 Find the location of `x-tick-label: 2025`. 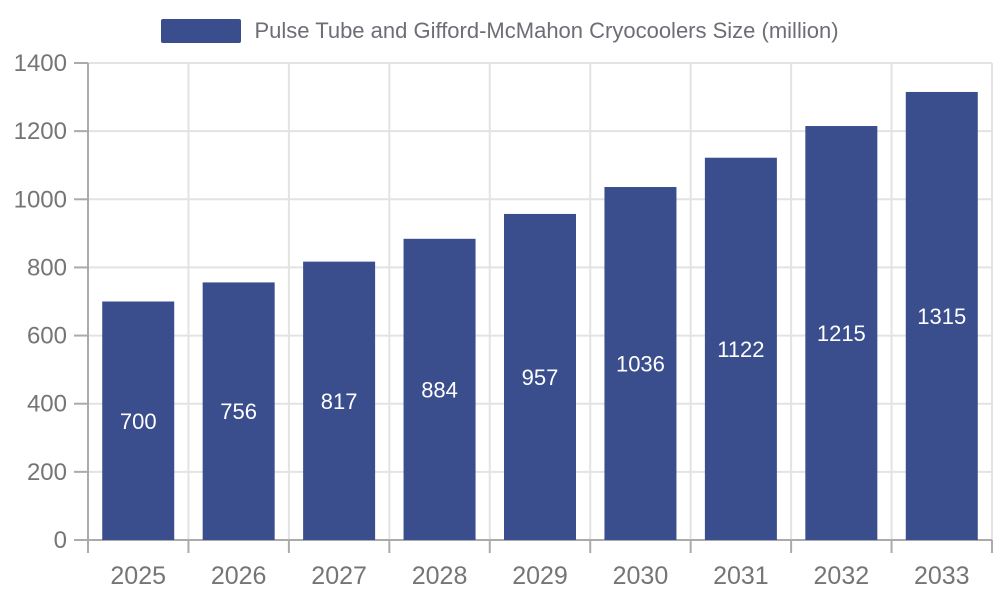

x-tick-label: 2025 is located at coordinates (138, 576).